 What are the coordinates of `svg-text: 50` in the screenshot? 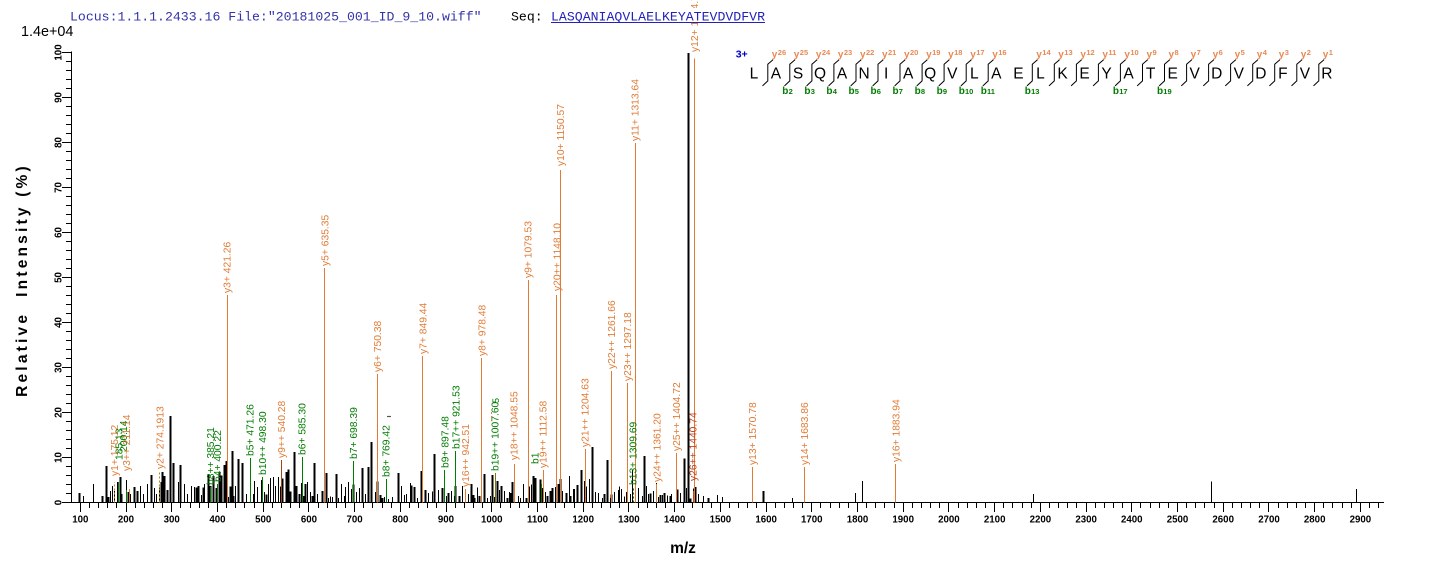 It's located at (58, 277).